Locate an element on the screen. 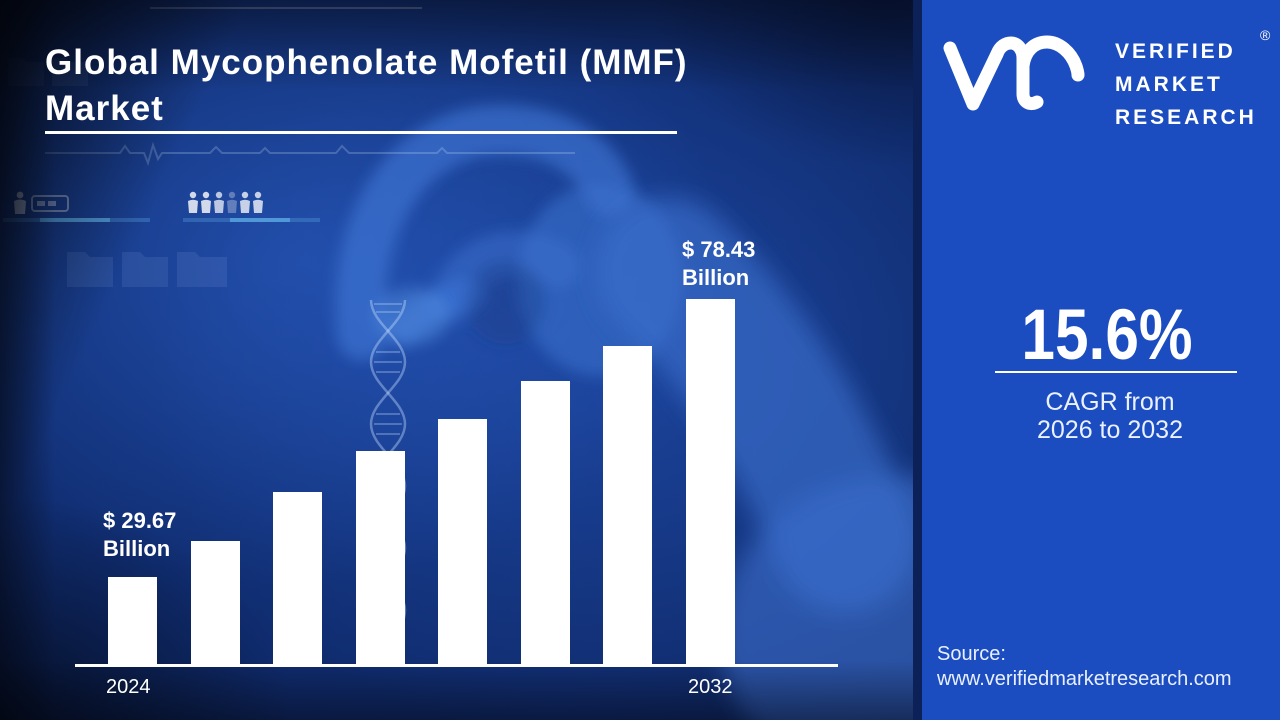 The width and height of the screenshot is (1280, 720). x-axis-label-2032: 2032 is located at coordinates (710, 687).